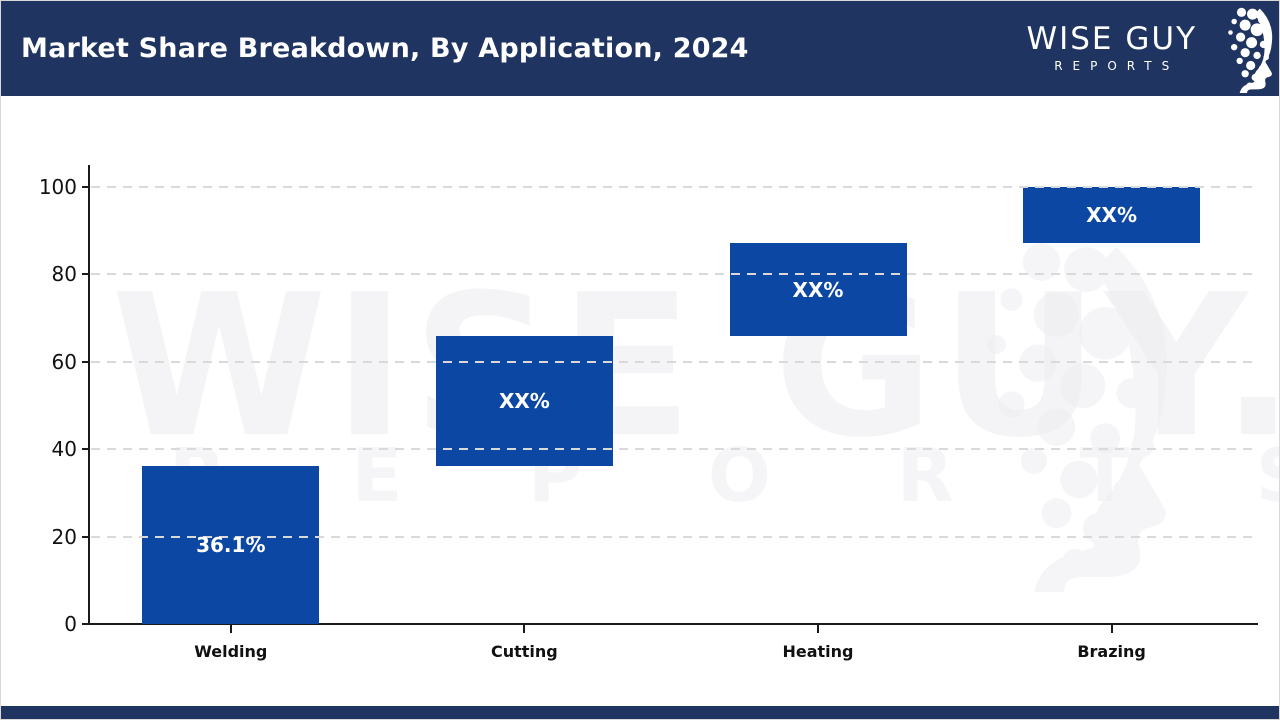  What do you see at coordinates (70, 624) in the screenshot?
I see `y-axis-tick-label: 0` at bounding box center [70, 624].